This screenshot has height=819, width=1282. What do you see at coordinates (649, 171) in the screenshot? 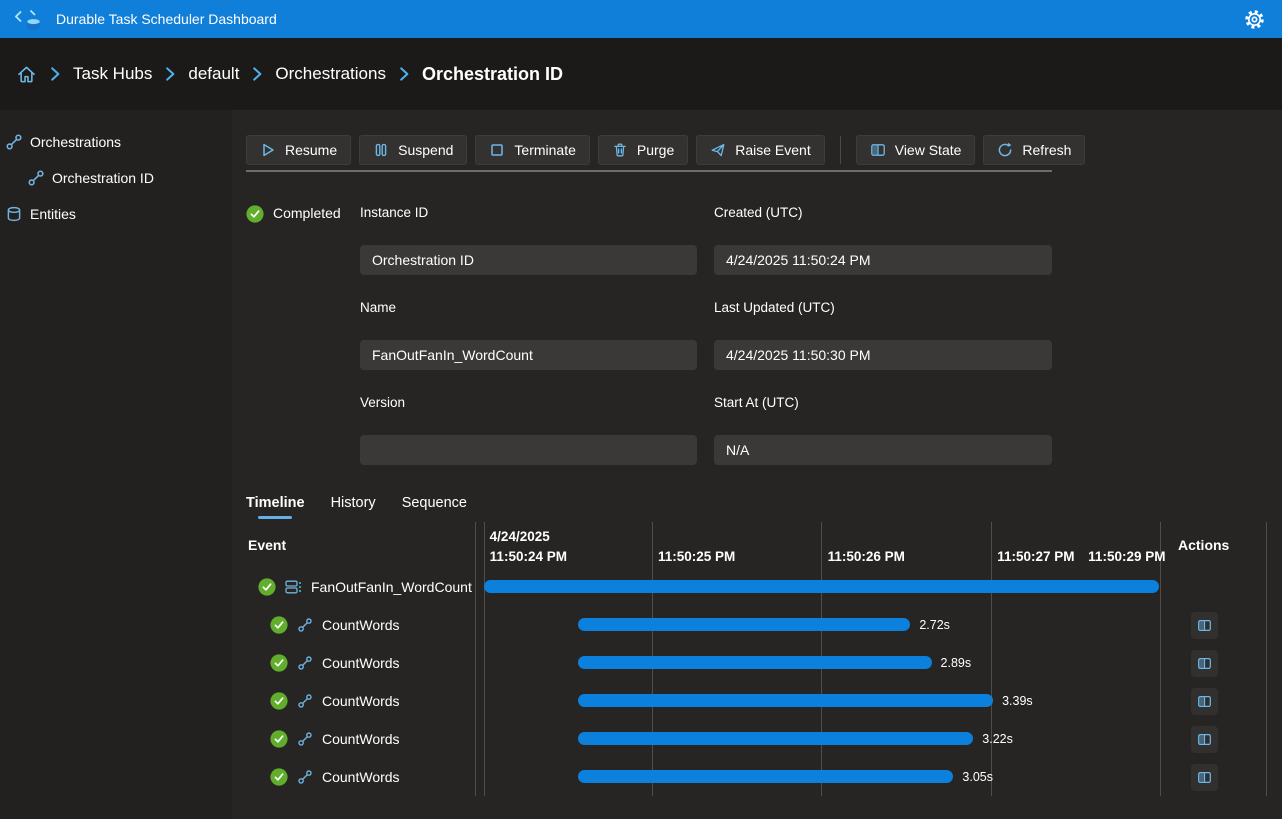
I see `toolbar-rule` at bounding box center [649, 171].